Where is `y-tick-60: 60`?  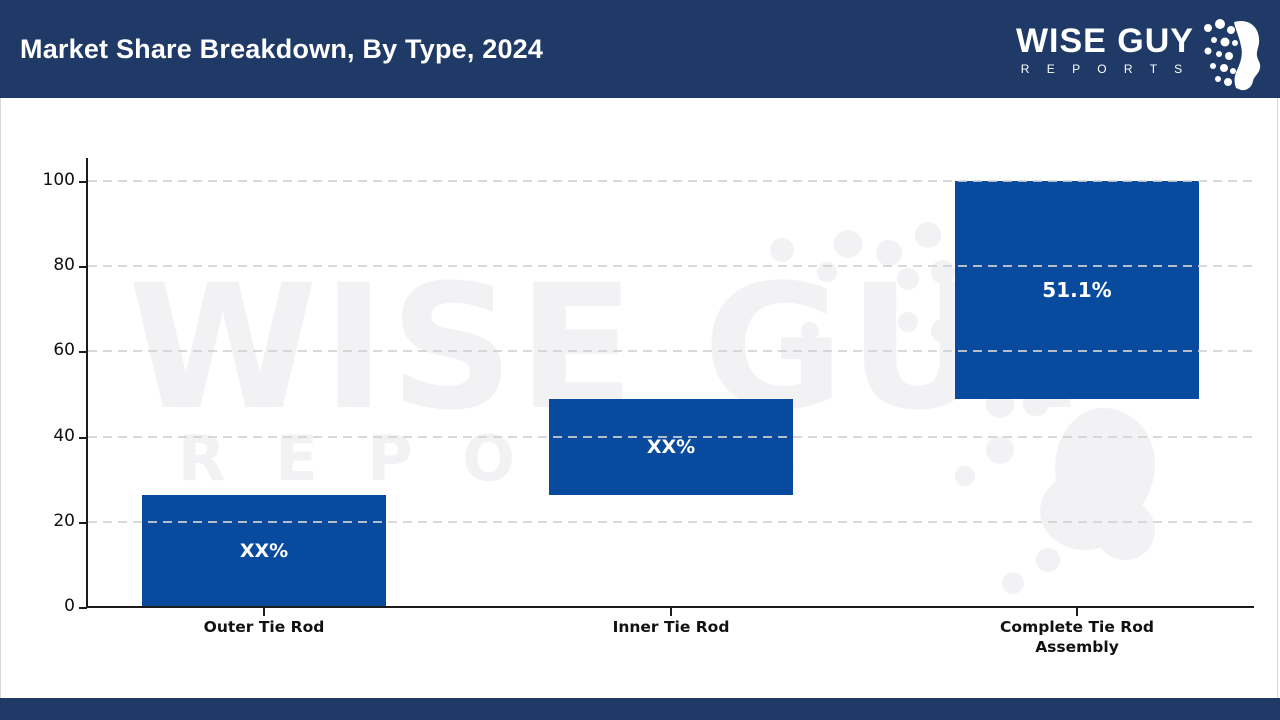 y-tick-60: 60 is located at coordinates (64, 350).